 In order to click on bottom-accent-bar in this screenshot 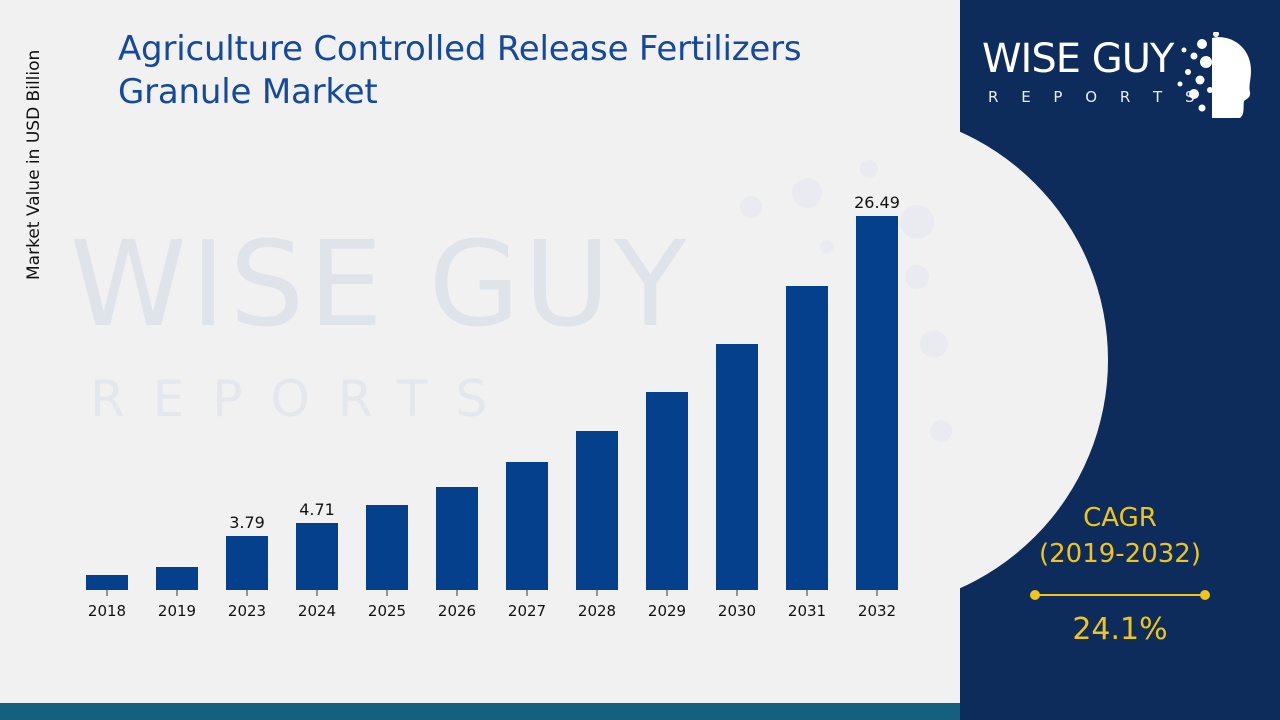, I will do `click(481, 711)`.